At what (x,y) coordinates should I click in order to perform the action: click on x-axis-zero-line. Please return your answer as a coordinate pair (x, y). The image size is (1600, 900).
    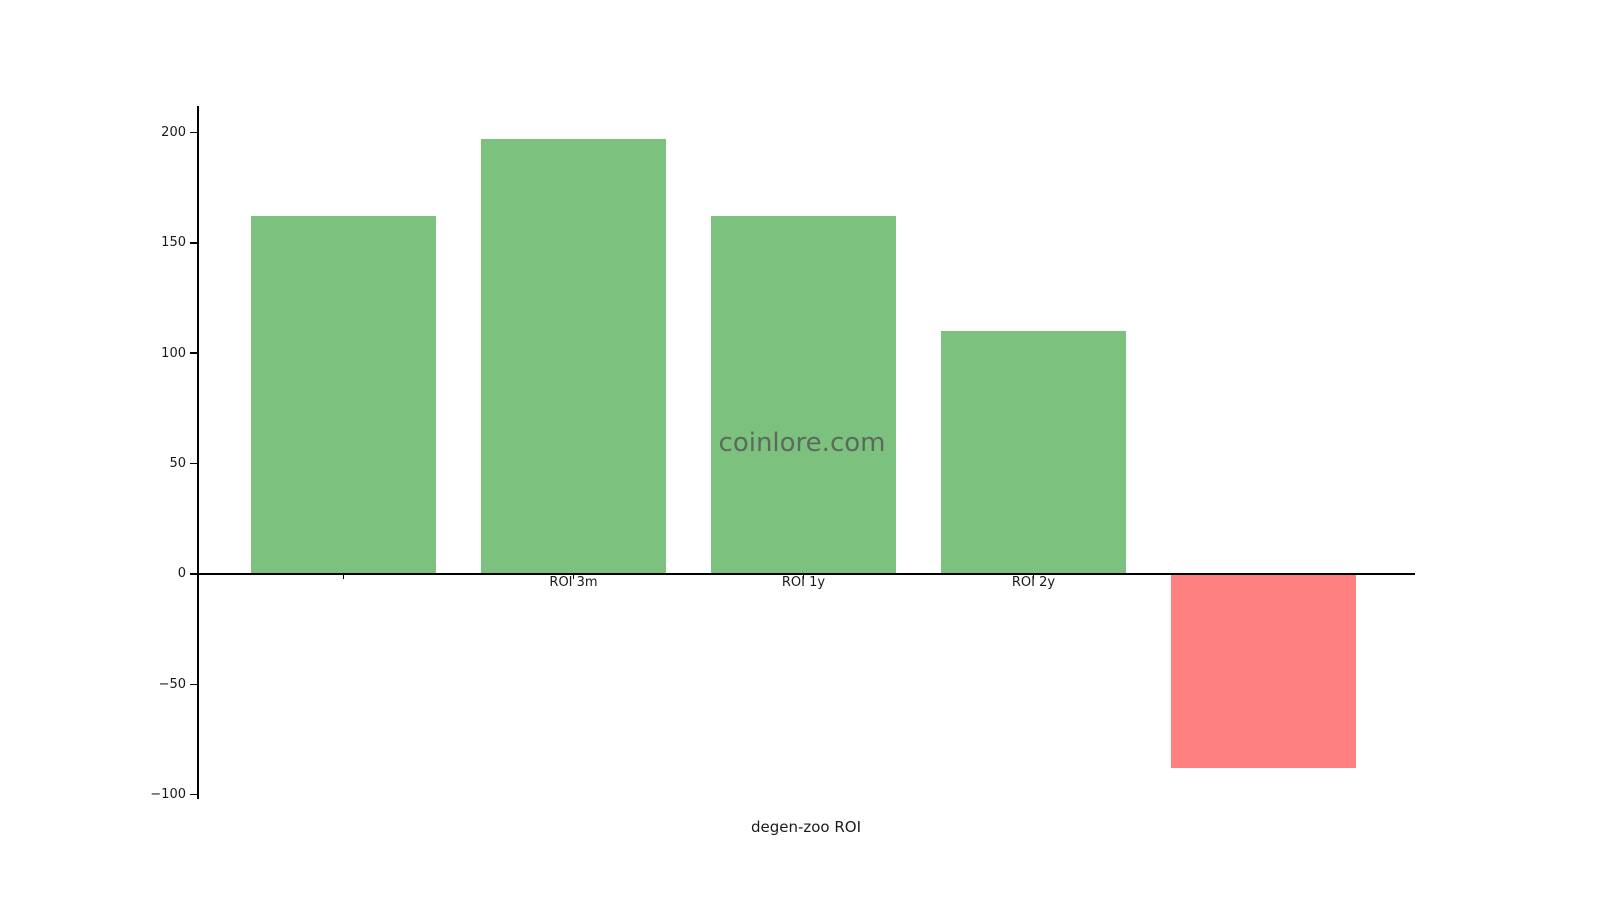
    Looking at the image, I should click on (806, 574).